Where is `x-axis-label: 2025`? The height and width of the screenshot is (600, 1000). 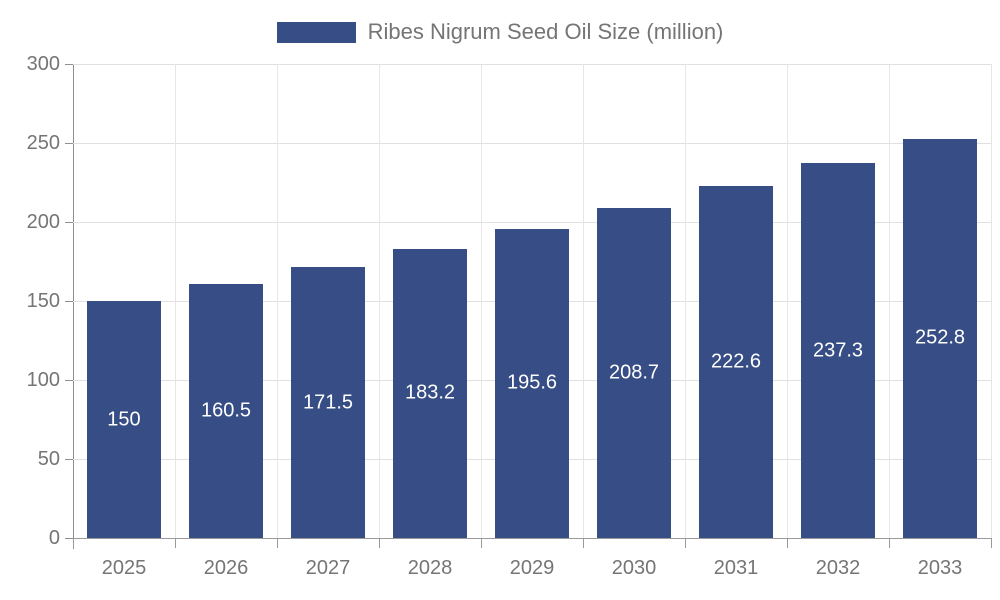
x-axis-label: 2025 is located at coordinates (124, 568).